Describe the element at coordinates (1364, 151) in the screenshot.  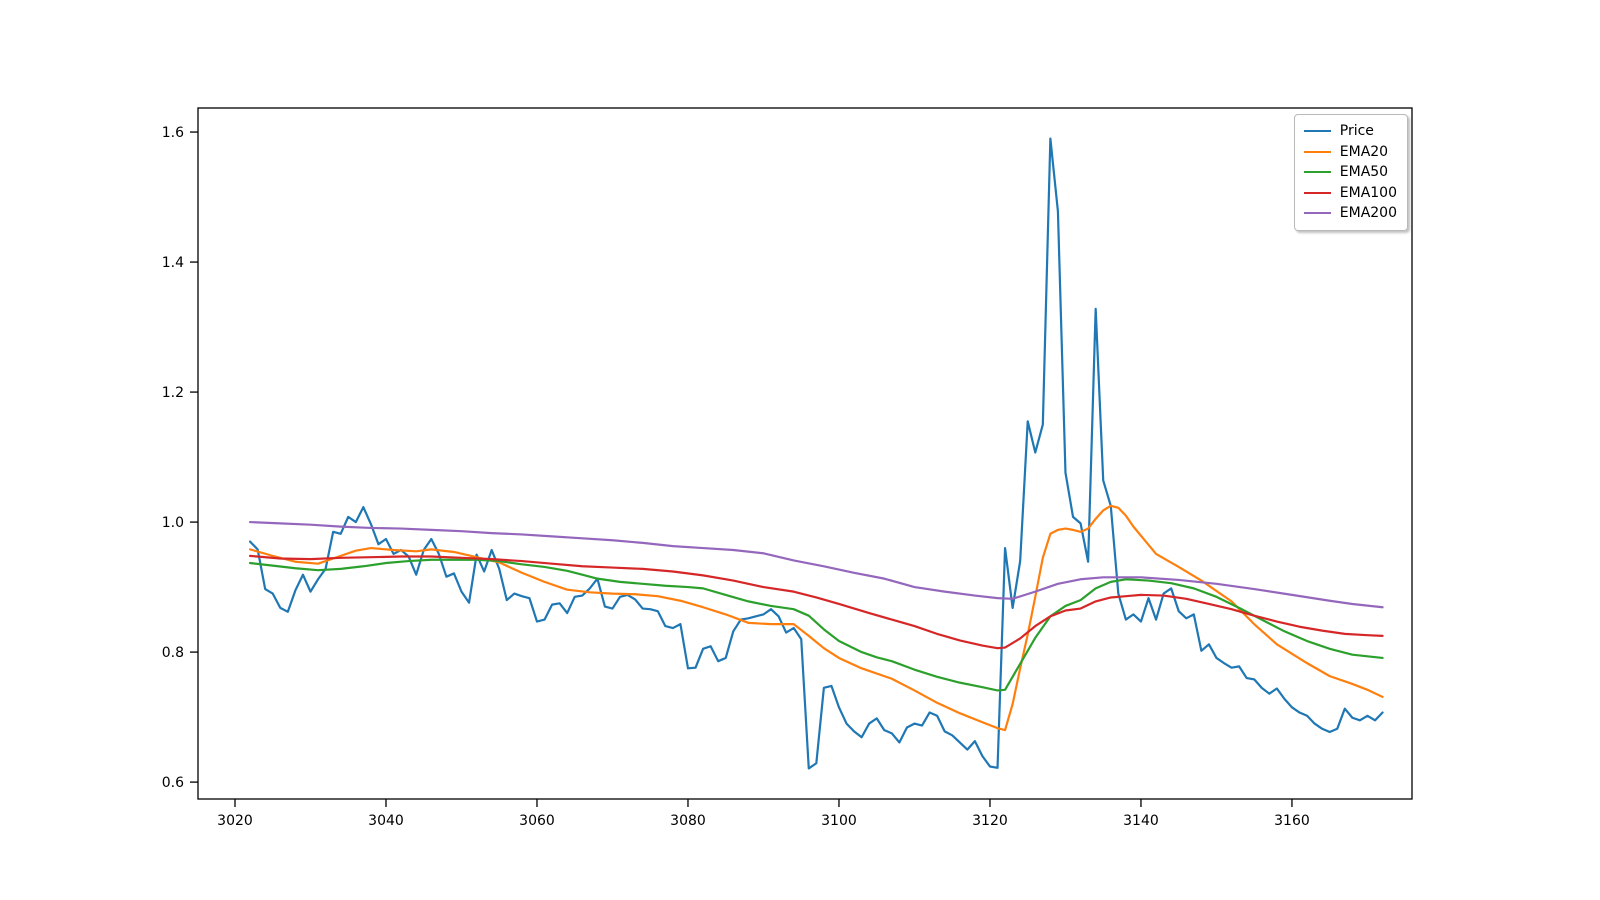
I see `legend-label: EMA20` at that location.